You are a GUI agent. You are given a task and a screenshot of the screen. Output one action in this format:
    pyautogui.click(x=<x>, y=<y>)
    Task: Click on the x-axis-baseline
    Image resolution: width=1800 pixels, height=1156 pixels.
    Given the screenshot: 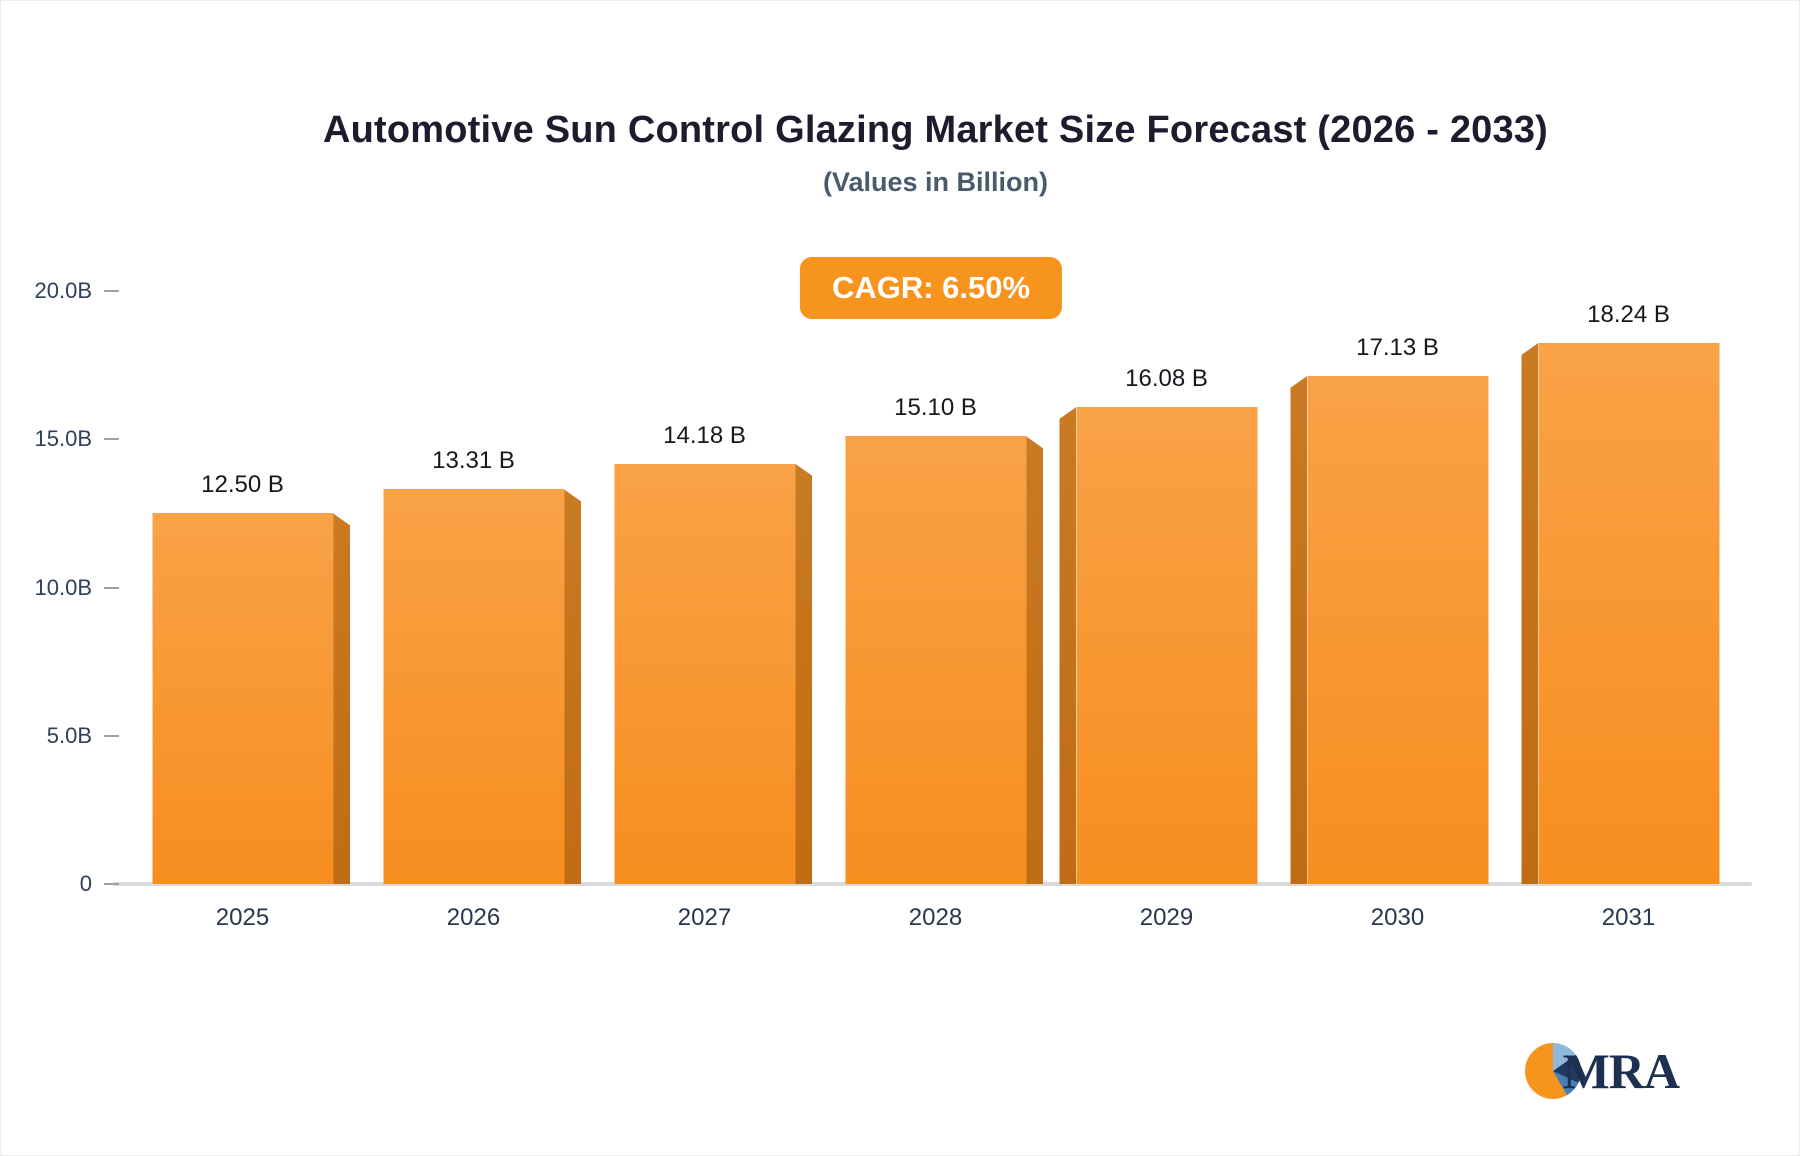 What is the action you would take?
    pyautogui.click(x=932, y=884)
    